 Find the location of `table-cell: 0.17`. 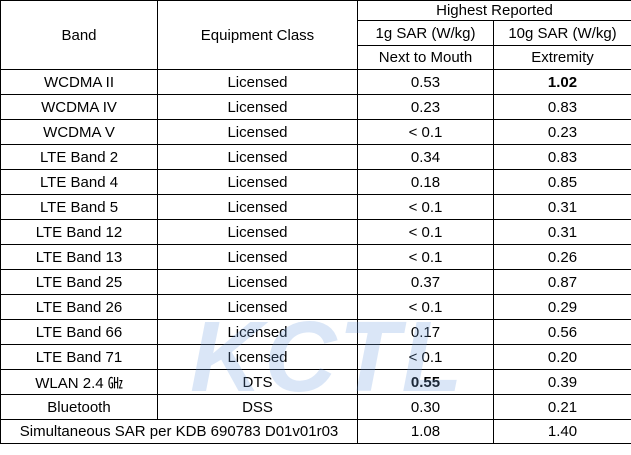

table-cell: 0.17 is located at coordinates (425, 332).